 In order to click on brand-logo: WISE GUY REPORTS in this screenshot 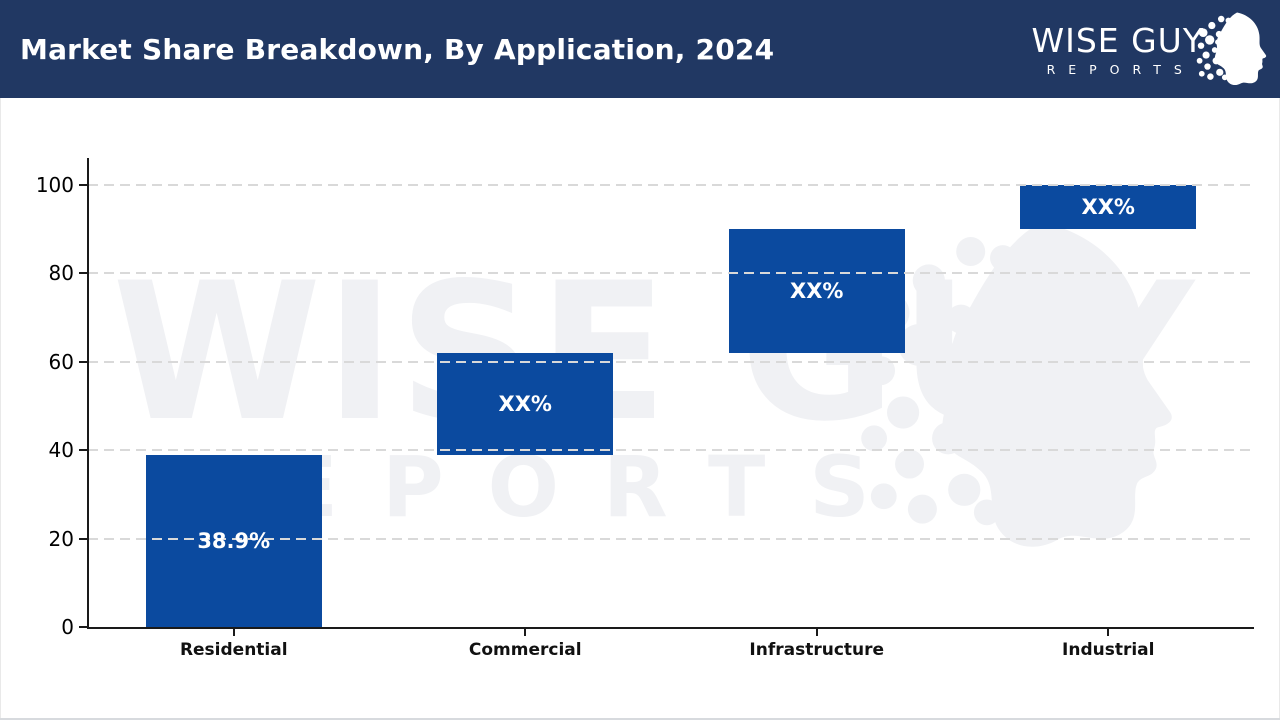, I will do `click(1149, 50)`.